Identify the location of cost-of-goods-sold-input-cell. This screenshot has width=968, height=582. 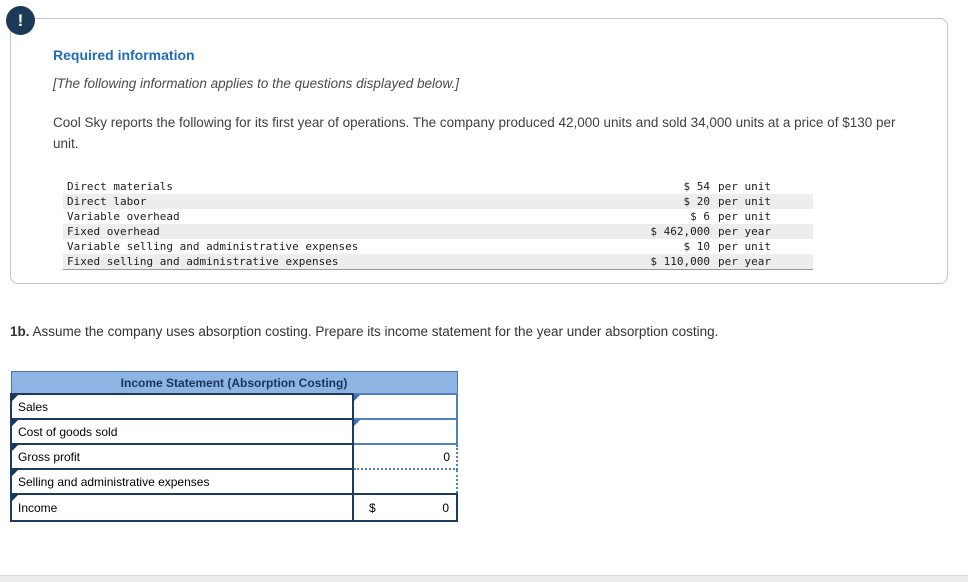
(405, 431).